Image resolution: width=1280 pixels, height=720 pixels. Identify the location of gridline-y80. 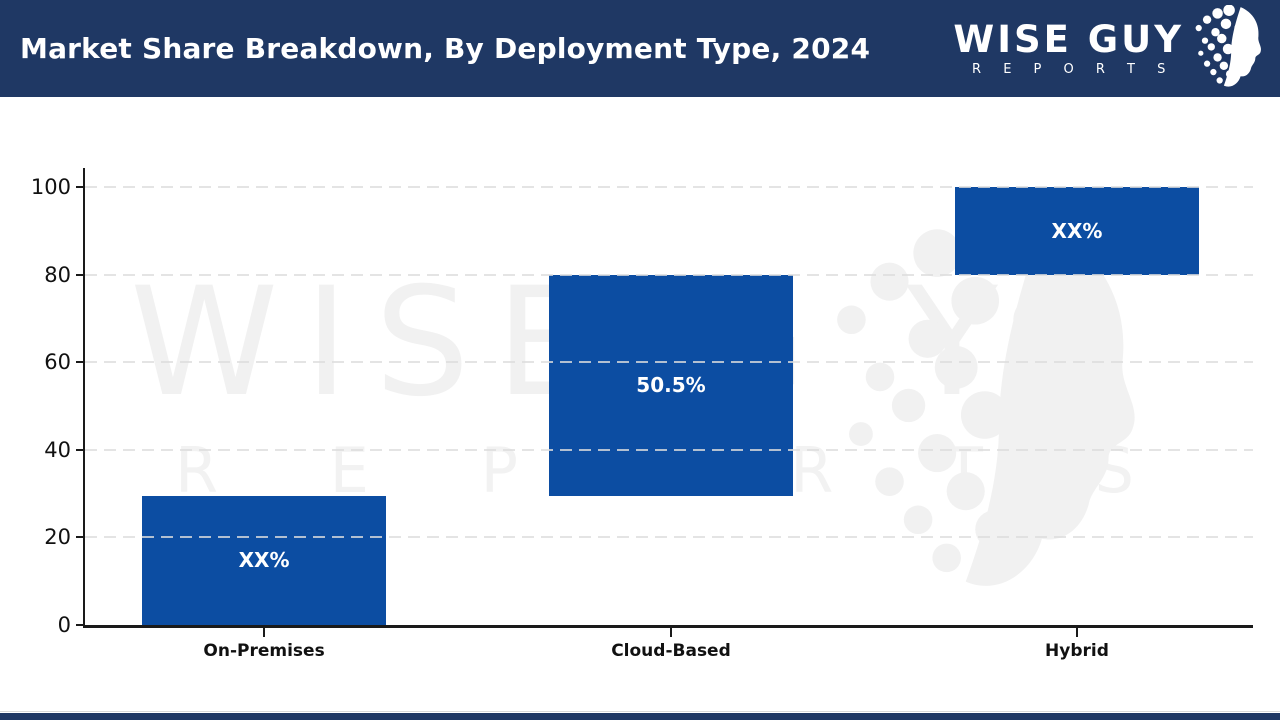
(669, 274).